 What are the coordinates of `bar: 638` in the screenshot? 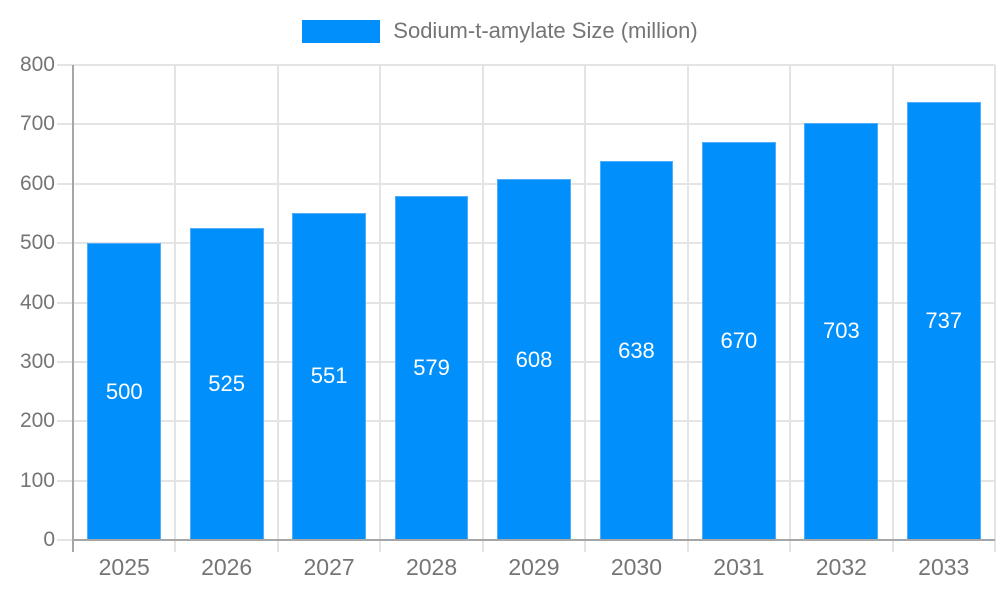 It's located at (636, 350).